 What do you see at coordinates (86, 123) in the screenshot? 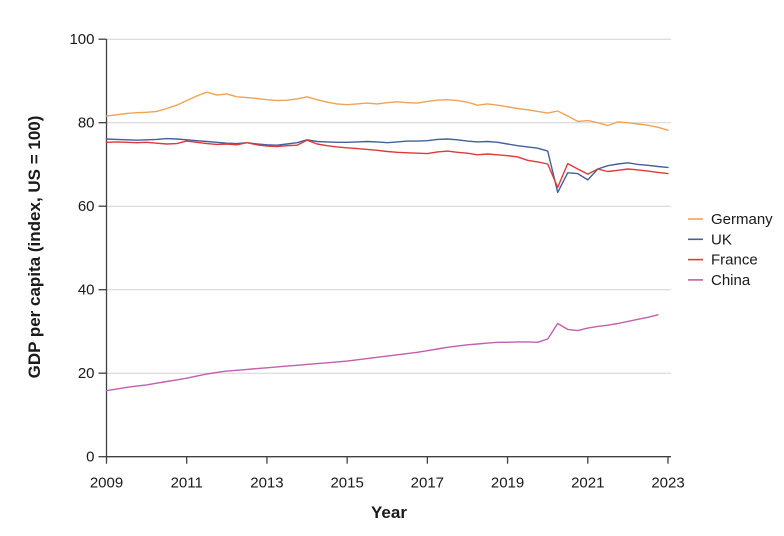
I see `y-tick-label: 80` at bounding box center [86, 123].